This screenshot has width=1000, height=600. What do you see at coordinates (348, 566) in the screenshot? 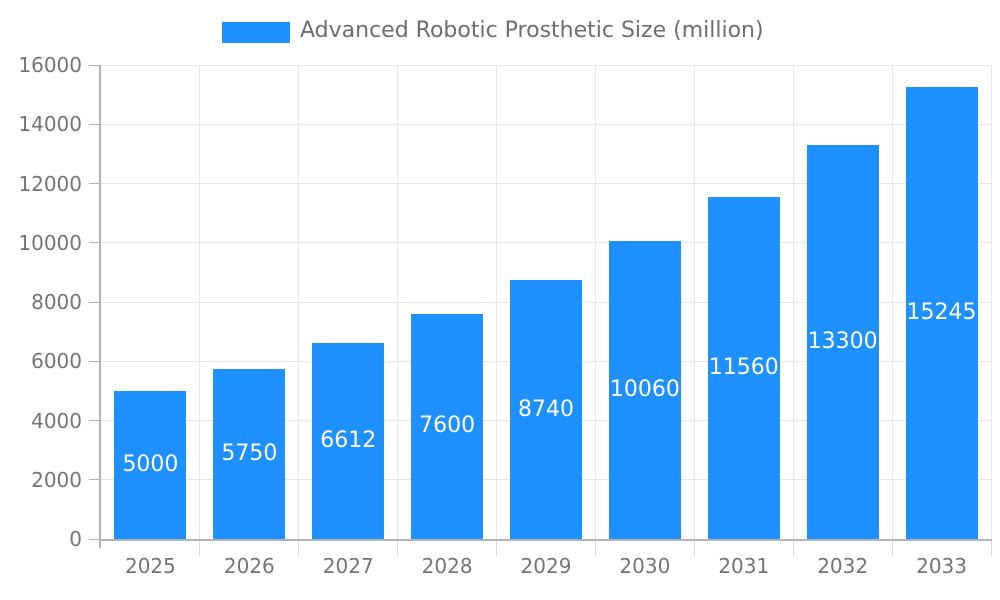
I see `x-axis-label: 2027` at bounding box center [348, 566].